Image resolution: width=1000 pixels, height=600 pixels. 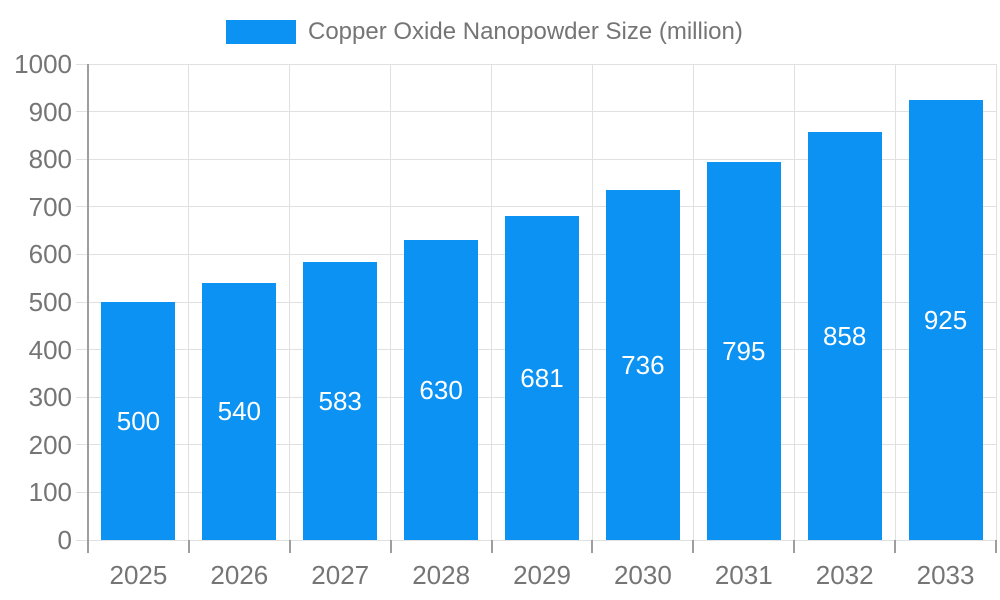 I want to click on y-axis-tick-label: 300, so click(x=50, y=397).